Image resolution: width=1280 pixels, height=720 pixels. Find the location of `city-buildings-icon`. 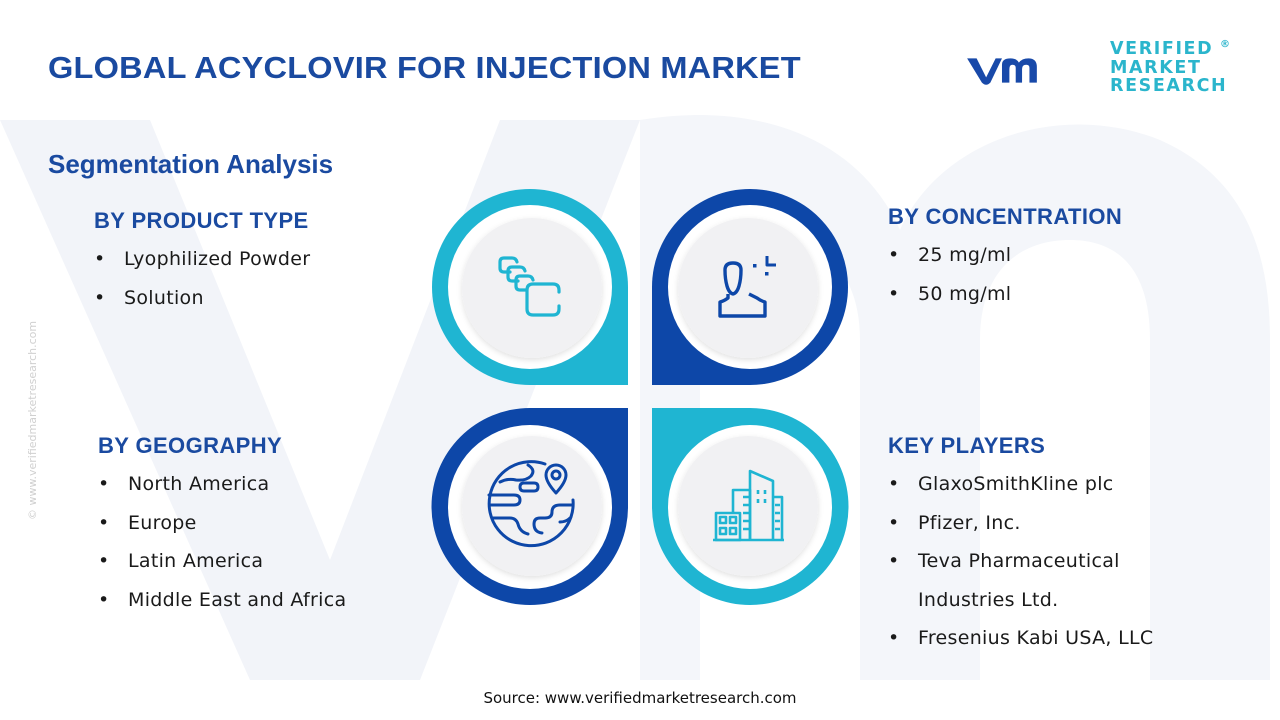

city-buildings-icon is located at coordinates (748, 505).